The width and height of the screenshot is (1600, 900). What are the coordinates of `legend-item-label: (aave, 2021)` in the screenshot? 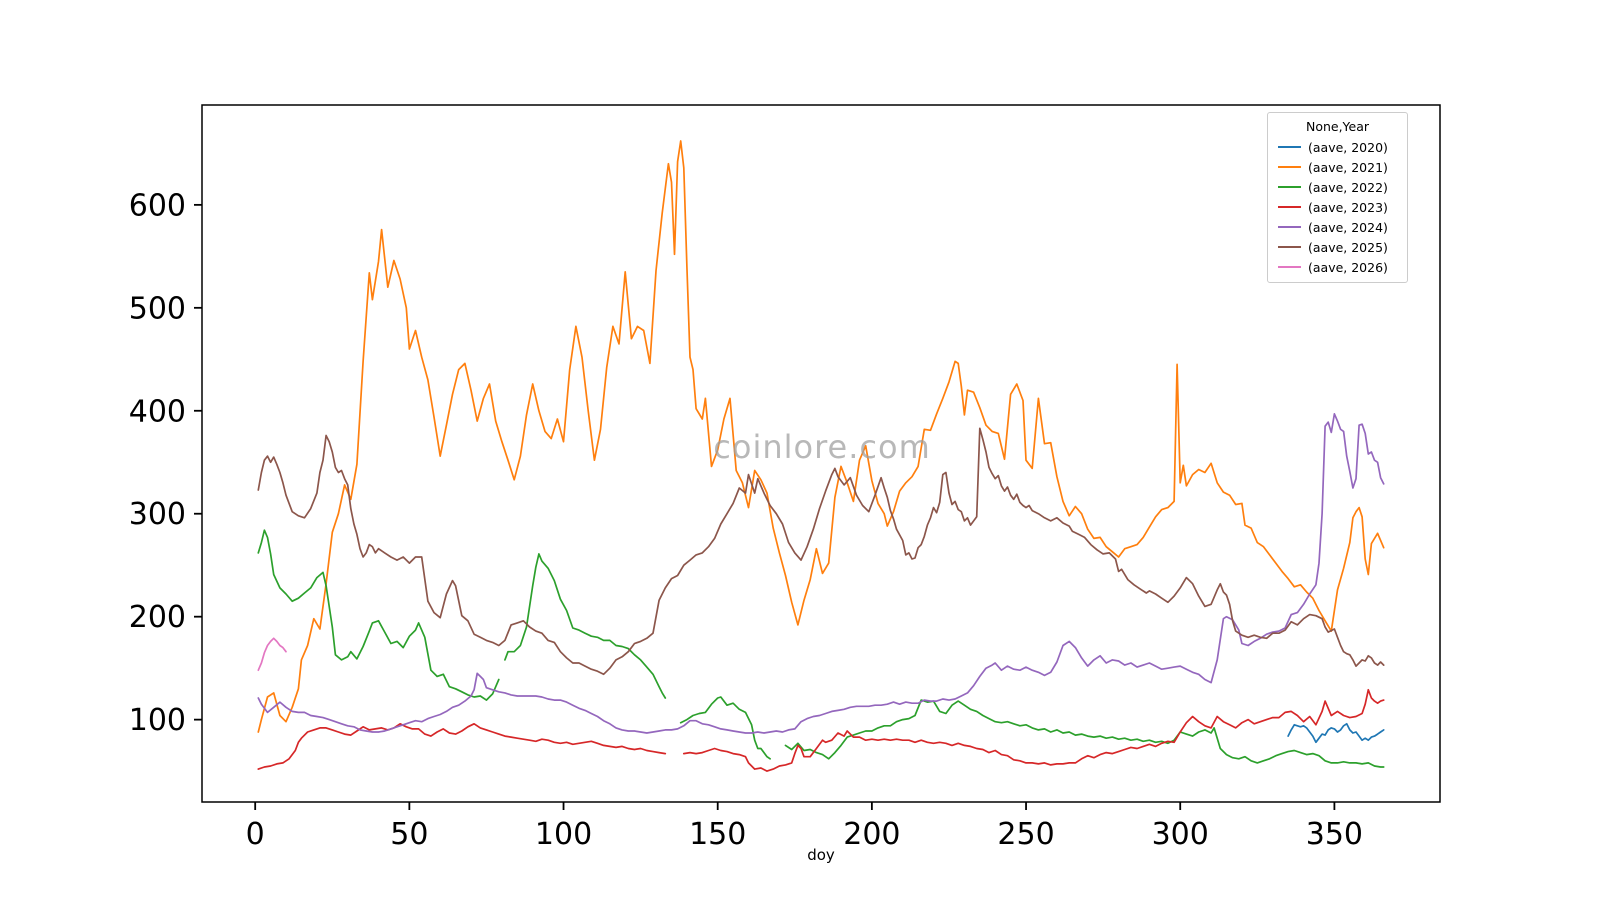 It's located at (1348, 167).